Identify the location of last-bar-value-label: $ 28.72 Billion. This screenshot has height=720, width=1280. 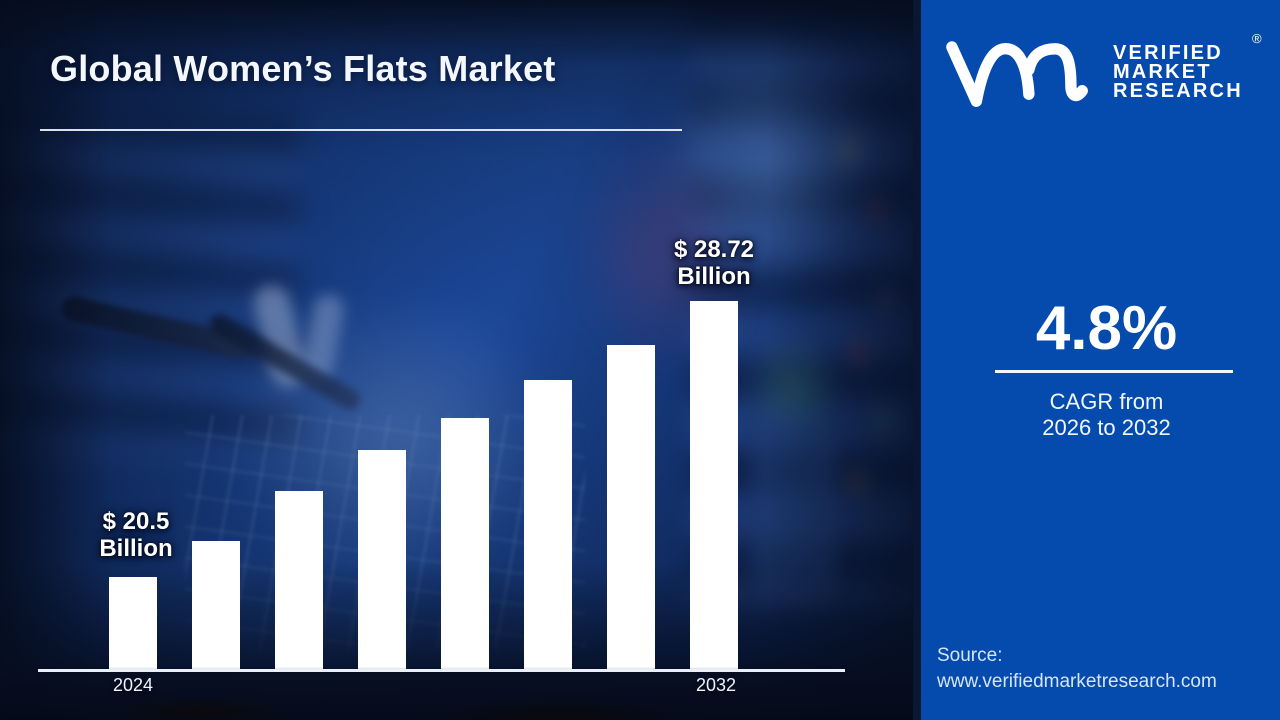
(714, 263).